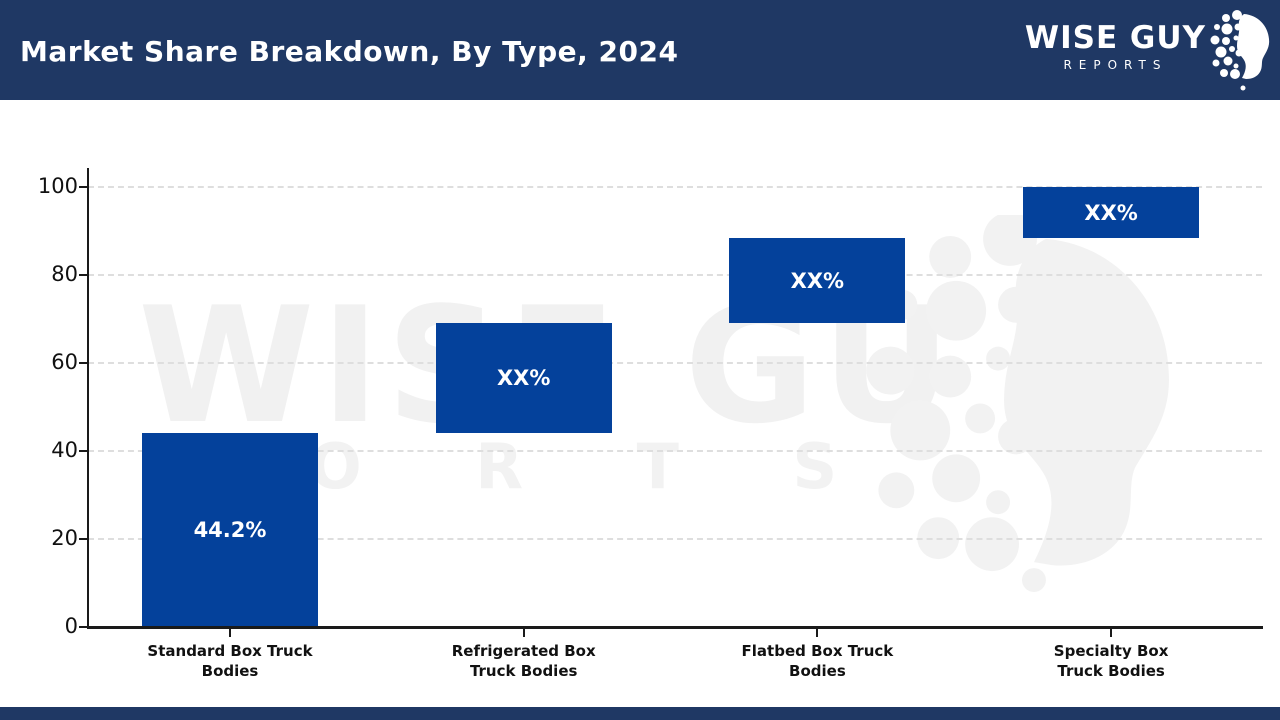 This screenshot has height=720, width=1280. What do you see at coordinates (230, 661) in the screenshot?
I see `category-label: Standard Box Truck Bodies` at bounding box center [230, 661].